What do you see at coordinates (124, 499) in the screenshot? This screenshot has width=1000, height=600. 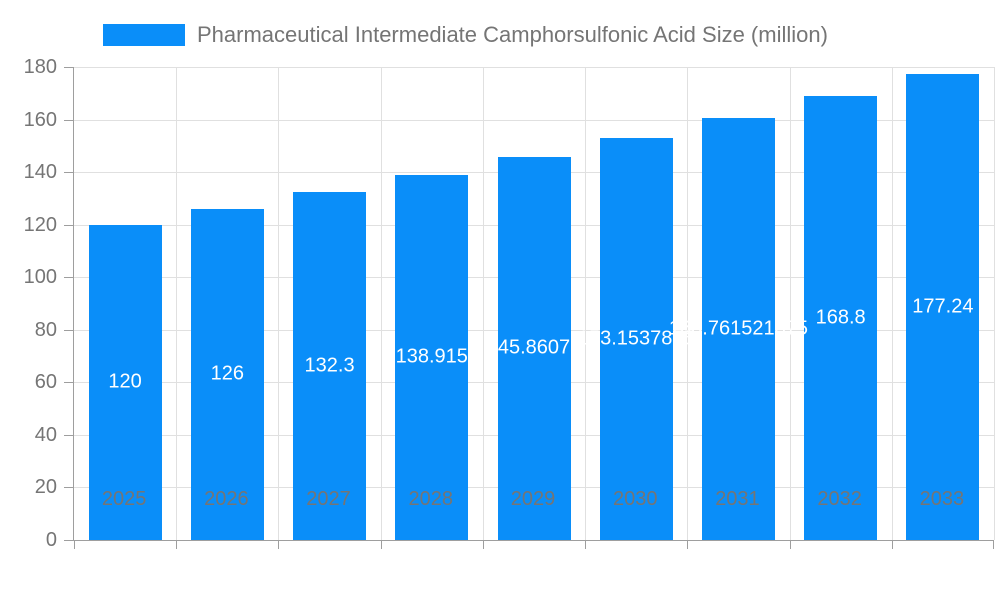 I see `x-axis-label-2025: 2025` at bounding box center [124, 499].